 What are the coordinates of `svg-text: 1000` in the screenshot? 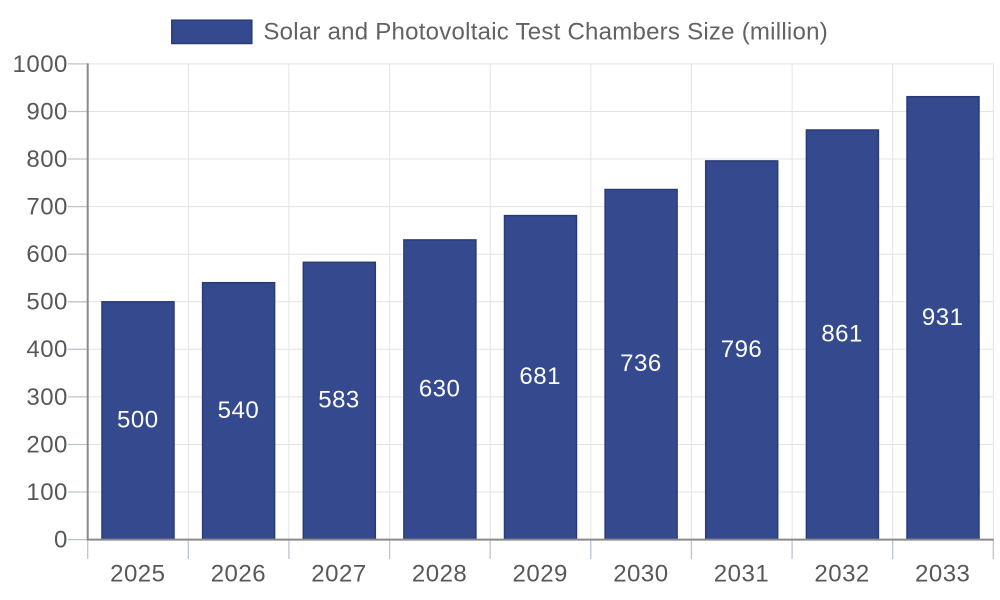 It's located at (40, 64).